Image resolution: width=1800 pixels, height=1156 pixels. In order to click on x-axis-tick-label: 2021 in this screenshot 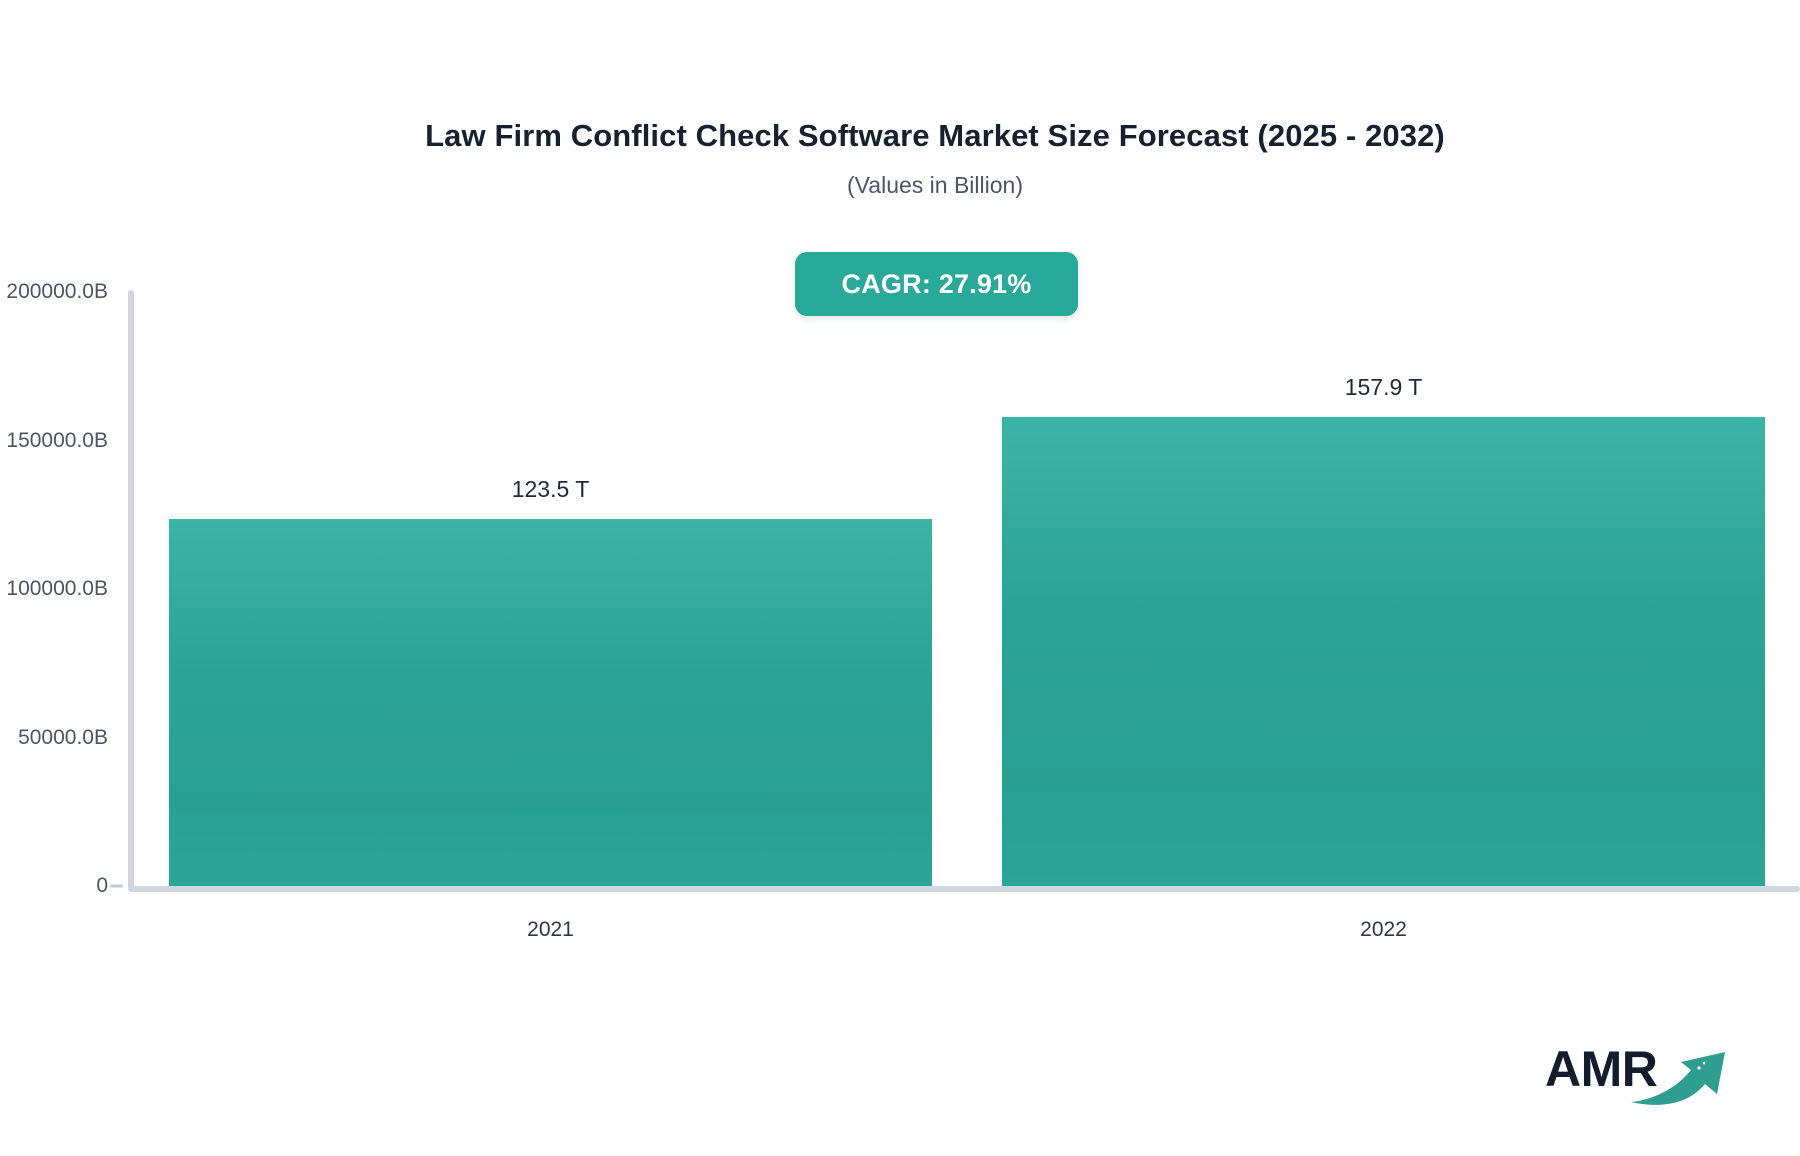, I will do `click(550, 929)`.